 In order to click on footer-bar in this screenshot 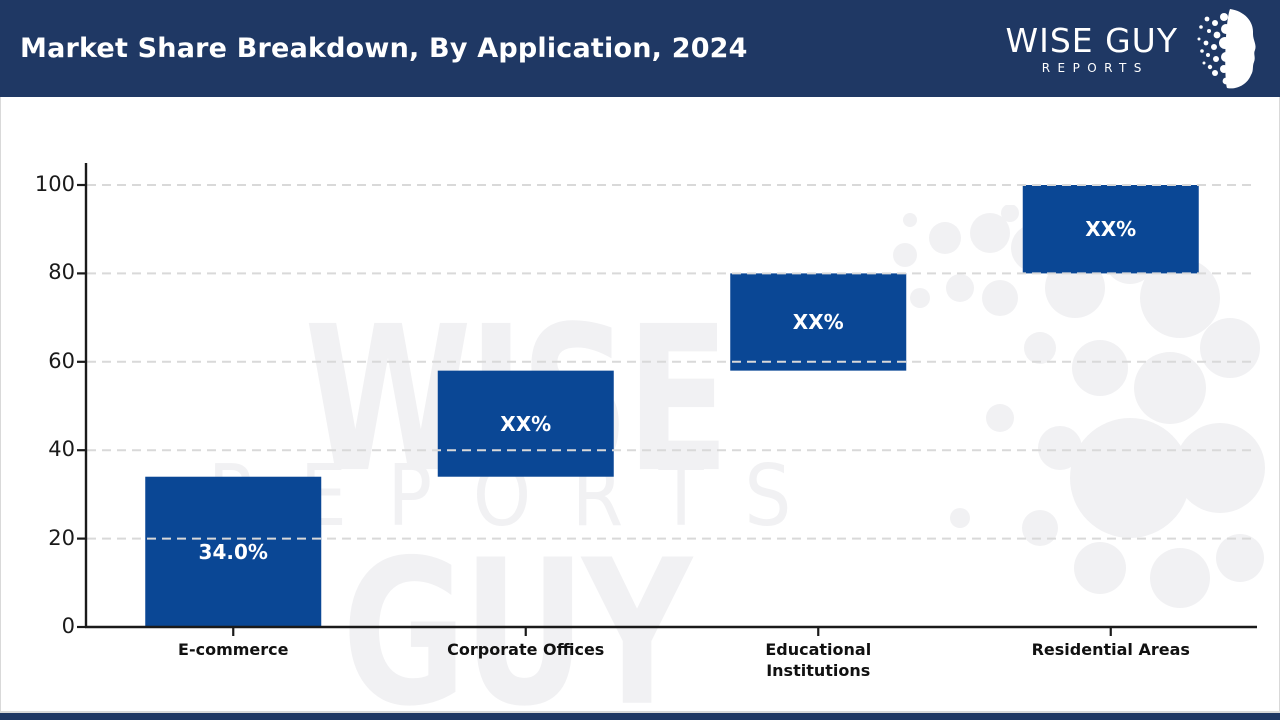, I will do `click(640, 716)`.